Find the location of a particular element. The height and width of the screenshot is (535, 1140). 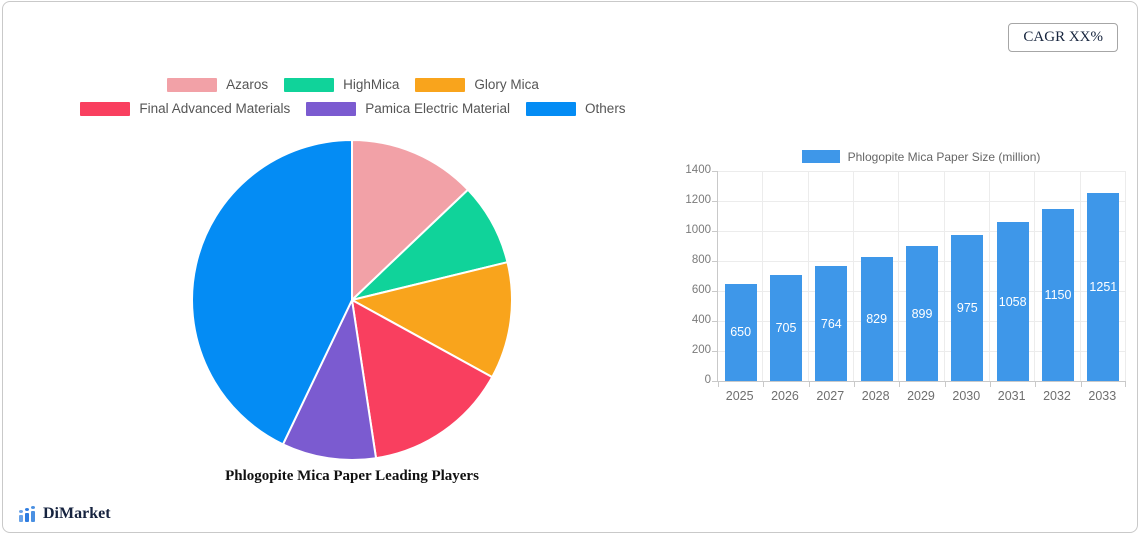

bar-value-label: 705 is located at coordinates (786, 328).